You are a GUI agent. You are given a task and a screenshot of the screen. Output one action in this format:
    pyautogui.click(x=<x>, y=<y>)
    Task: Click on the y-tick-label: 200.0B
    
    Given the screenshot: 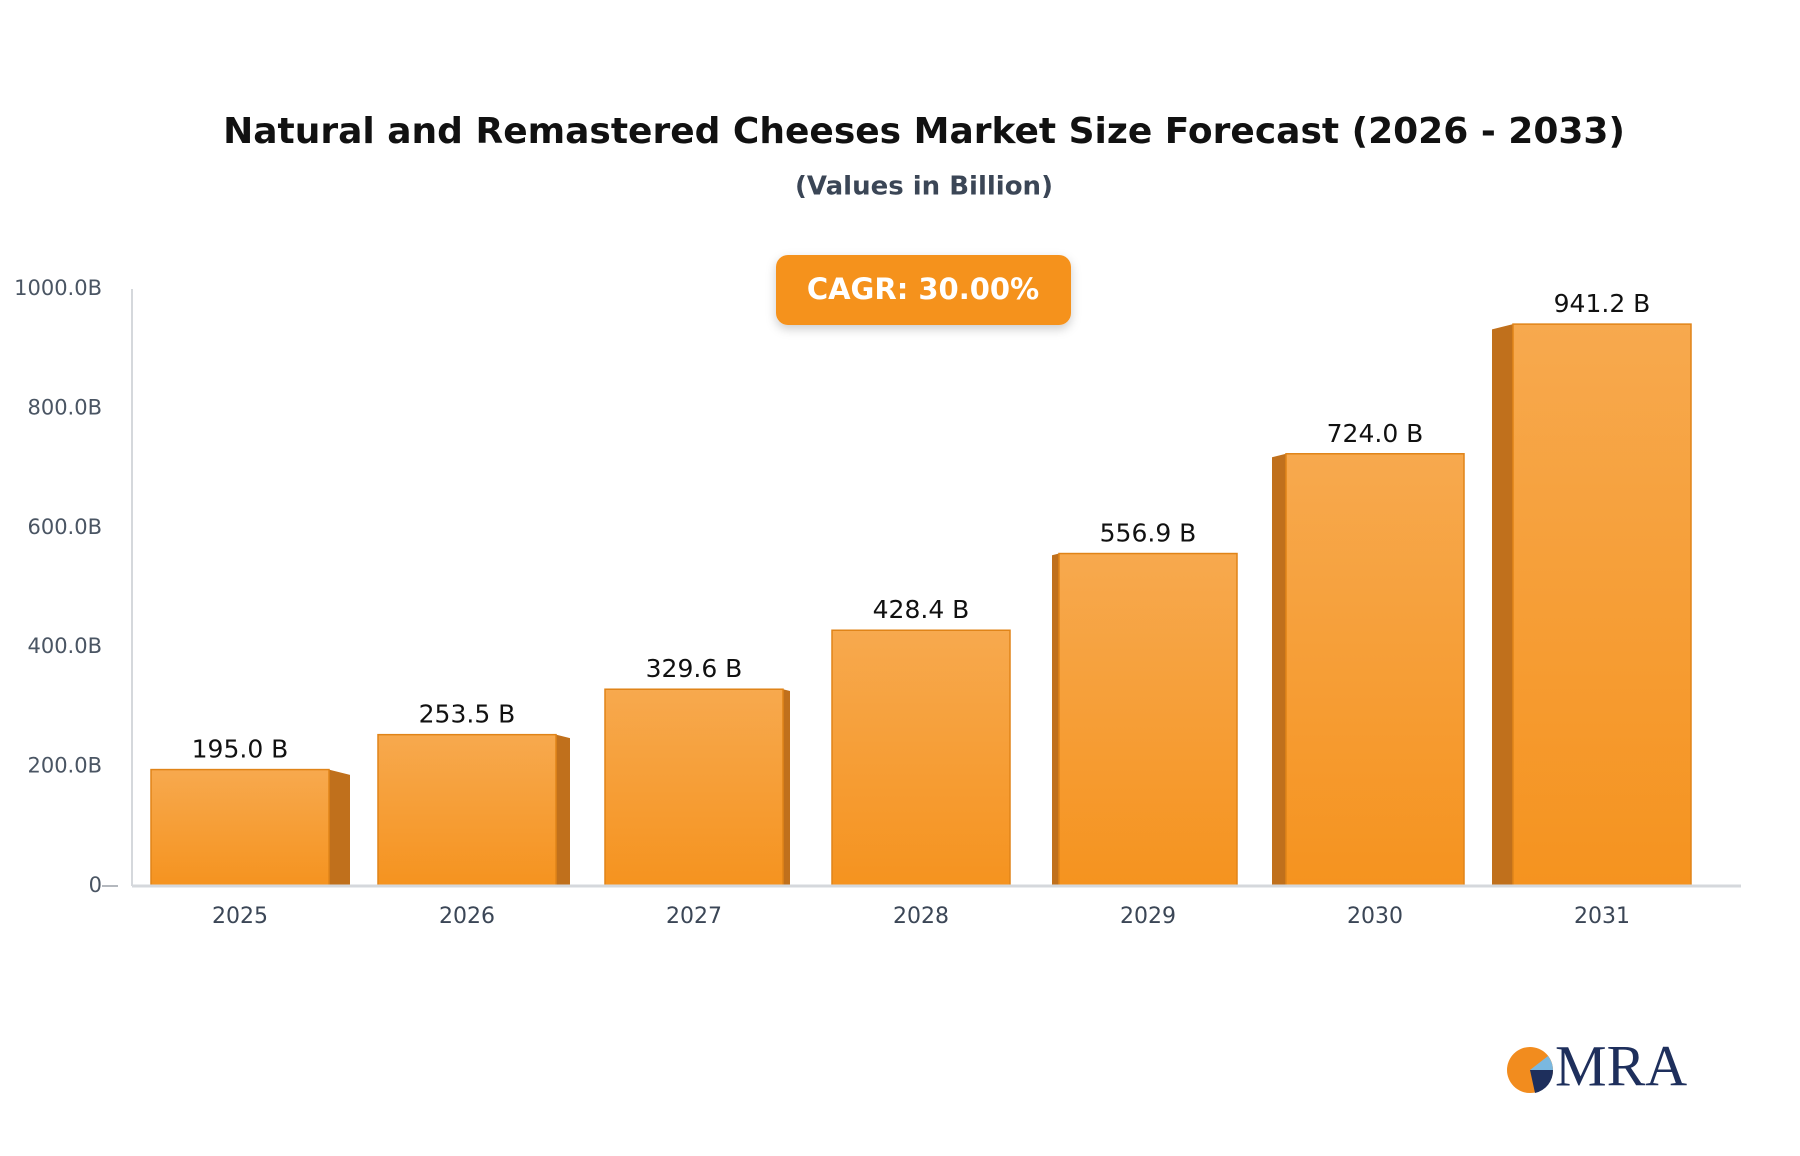 What is the action you would take?
    pyautogui.click(x=64, y=766)
    